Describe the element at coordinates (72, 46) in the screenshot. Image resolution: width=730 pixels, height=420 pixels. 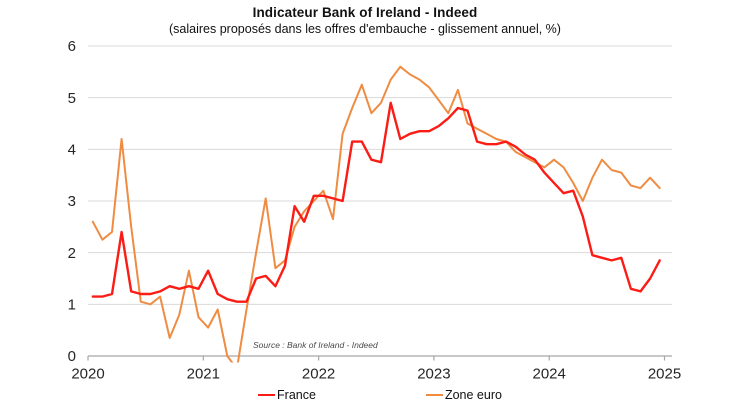
I see `y-tick-label: 6` at that location.